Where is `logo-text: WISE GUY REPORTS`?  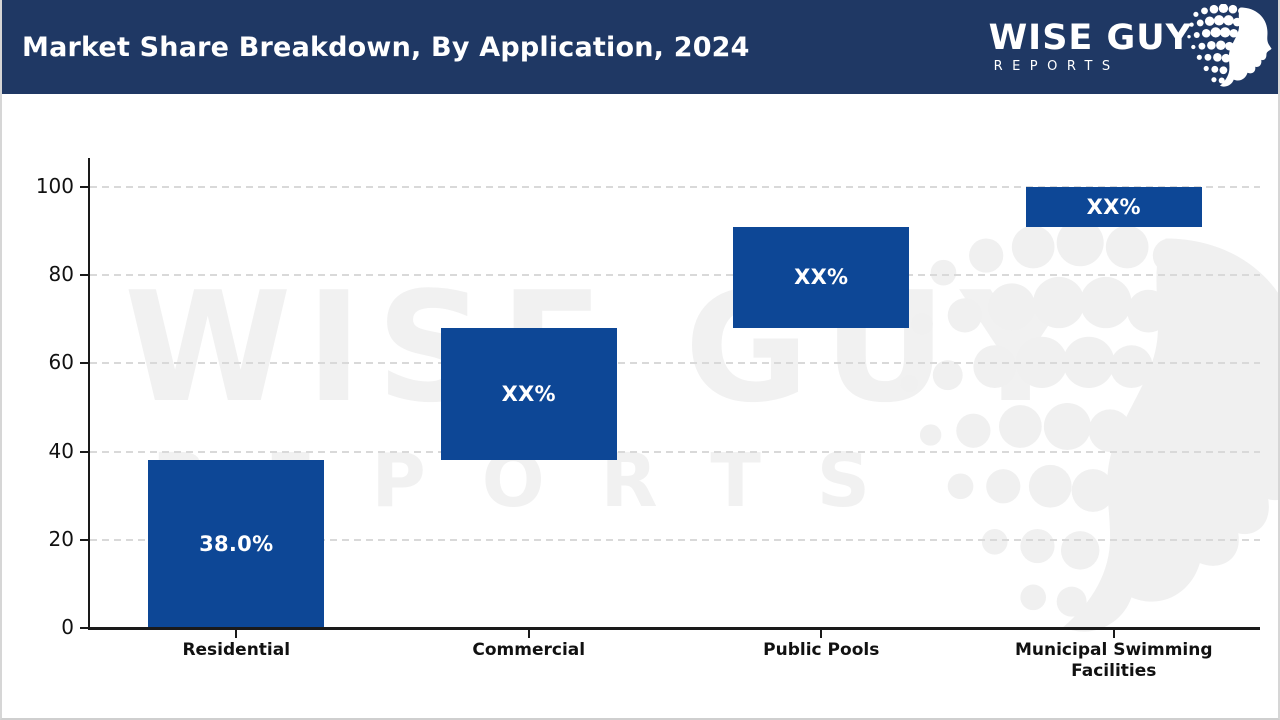 logo-text: WISE GUY REPORTS is located at coordinates (1090, 47).